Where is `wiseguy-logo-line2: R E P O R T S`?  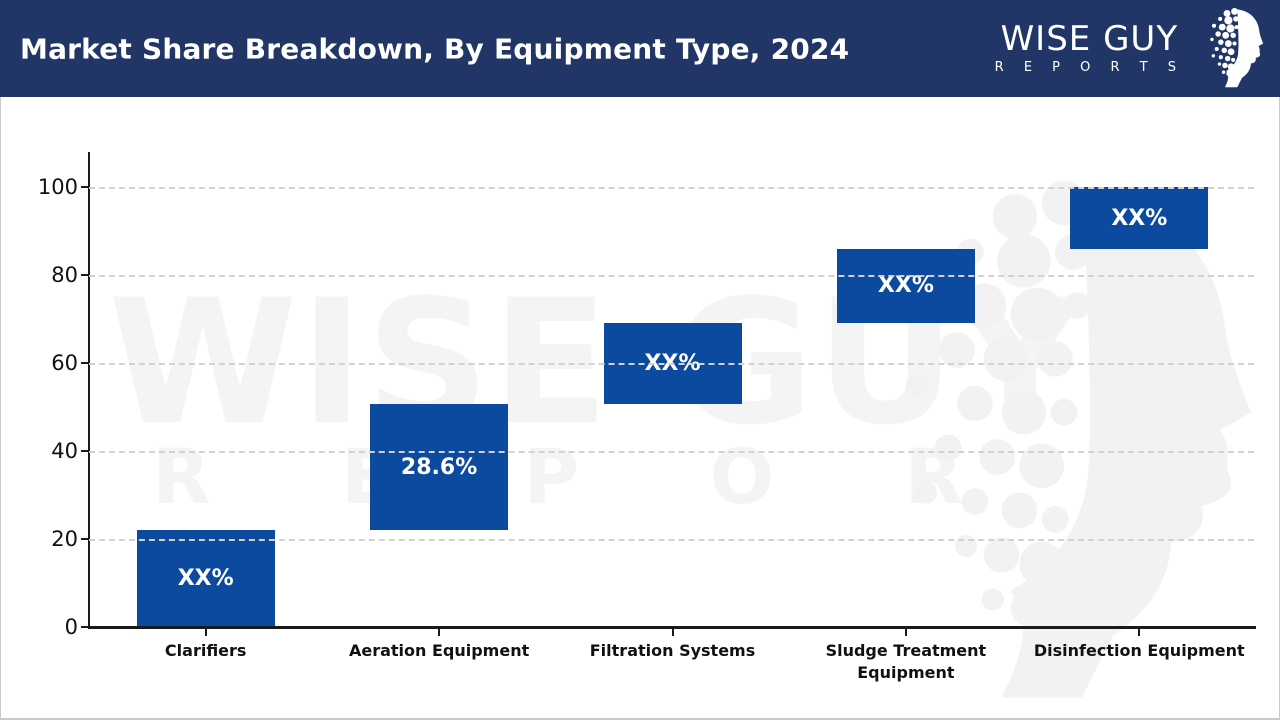 wiseguy-logo-line2: R E P O R T S is located at coordinates (1089, 67).